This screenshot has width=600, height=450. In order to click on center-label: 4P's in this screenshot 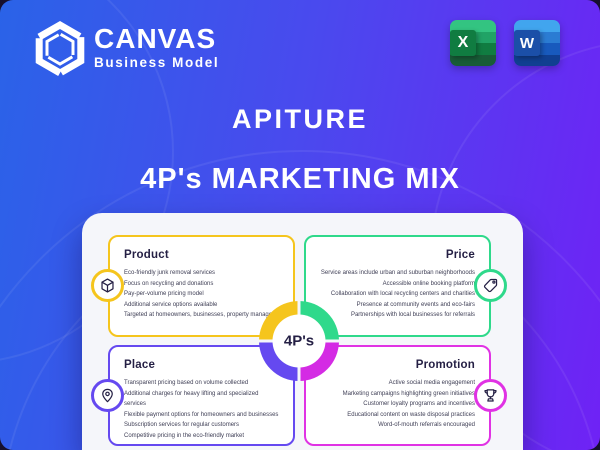, I will do `click(299, 341)`.